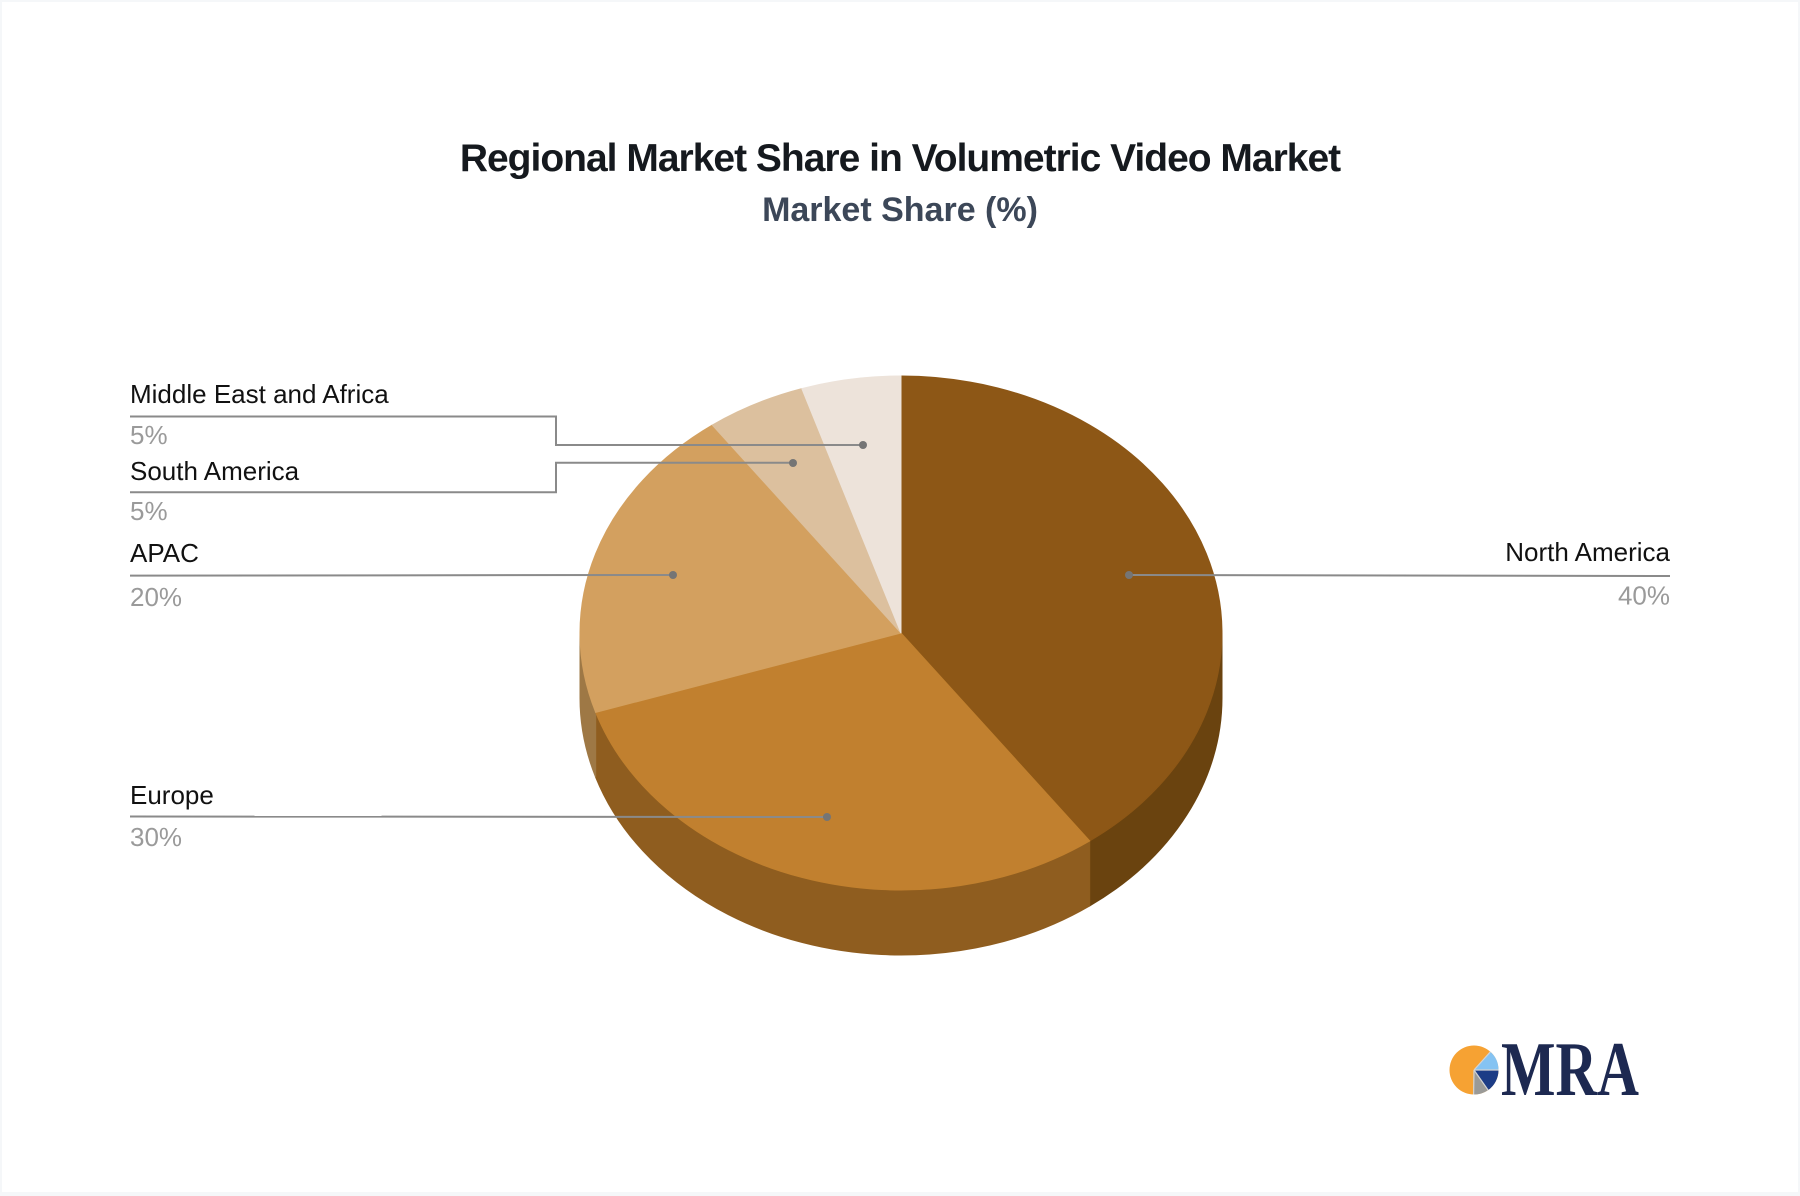  Describe the element at coordinates (900, 210) in the screenshot. I see `svg-text: Market Share (%)` at that location.